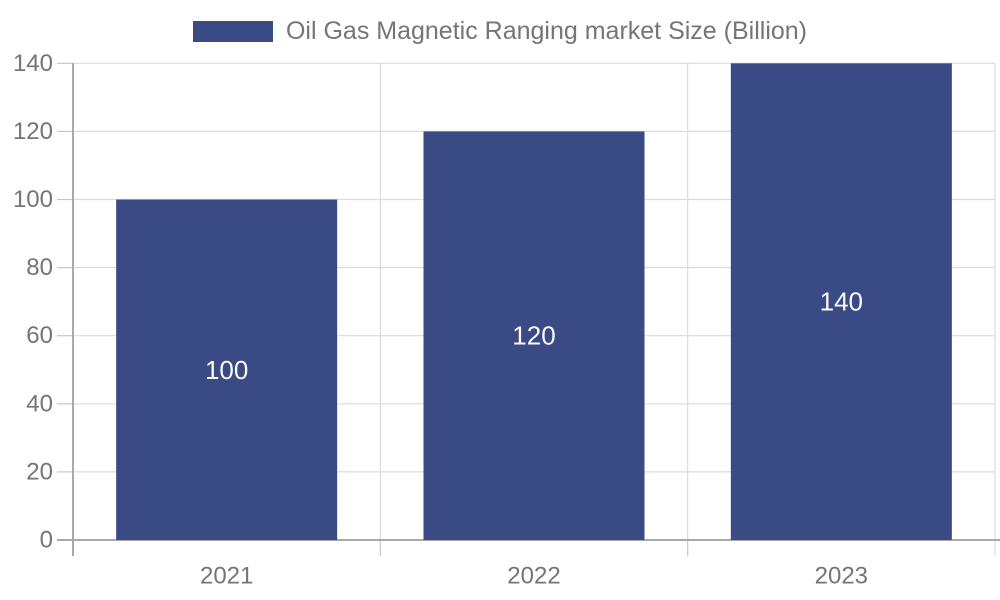 Image resolution: width=1000 pixels, height=600 pixels. Describe the element at coordinates (226, 576) in the screenshot. I see `x-tick-label: 2021` at that location.